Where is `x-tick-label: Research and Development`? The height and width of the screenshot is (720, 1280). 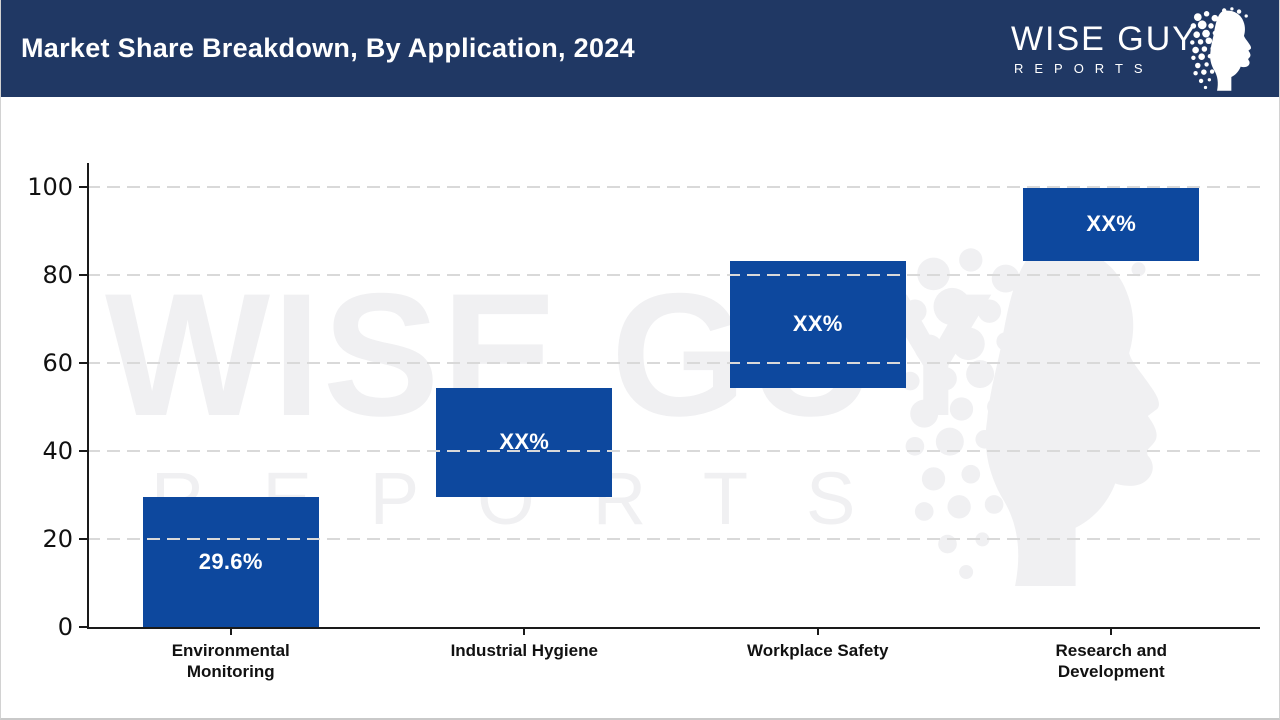
x-tick-label: Research and Development is located at coordinates (1111, 661).